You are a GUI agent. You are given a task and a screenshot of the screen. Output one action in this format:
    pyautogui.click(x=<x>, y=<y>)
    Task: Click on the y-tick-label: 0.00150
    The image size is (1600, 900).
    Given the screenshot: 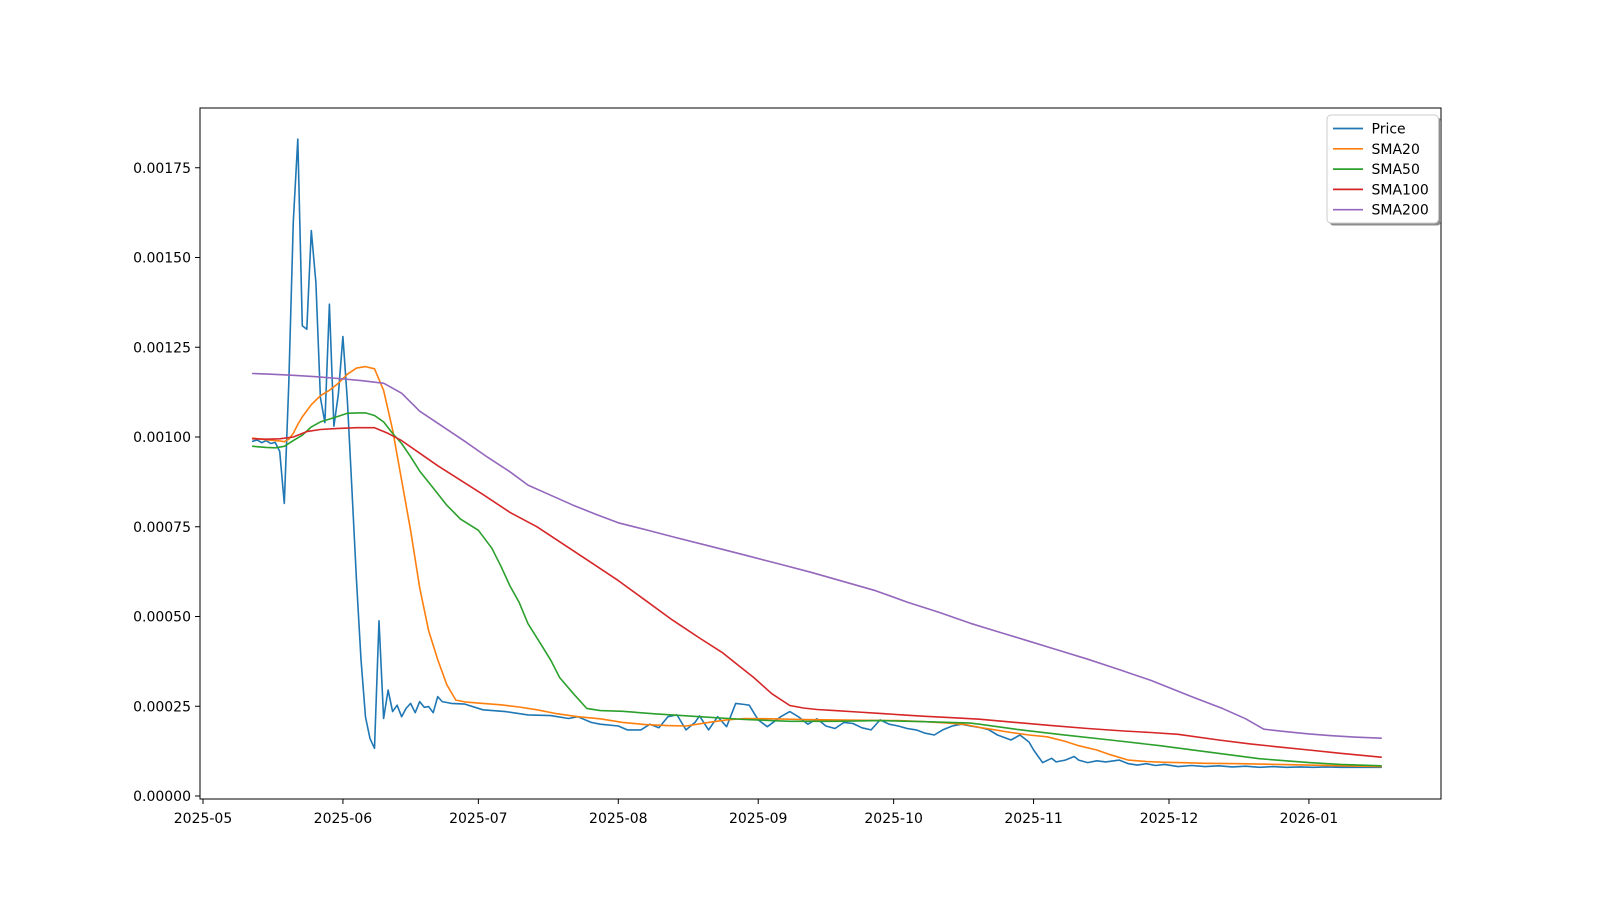 What is the action you would take?
    pyautogui.click(x=162, y=259)
    